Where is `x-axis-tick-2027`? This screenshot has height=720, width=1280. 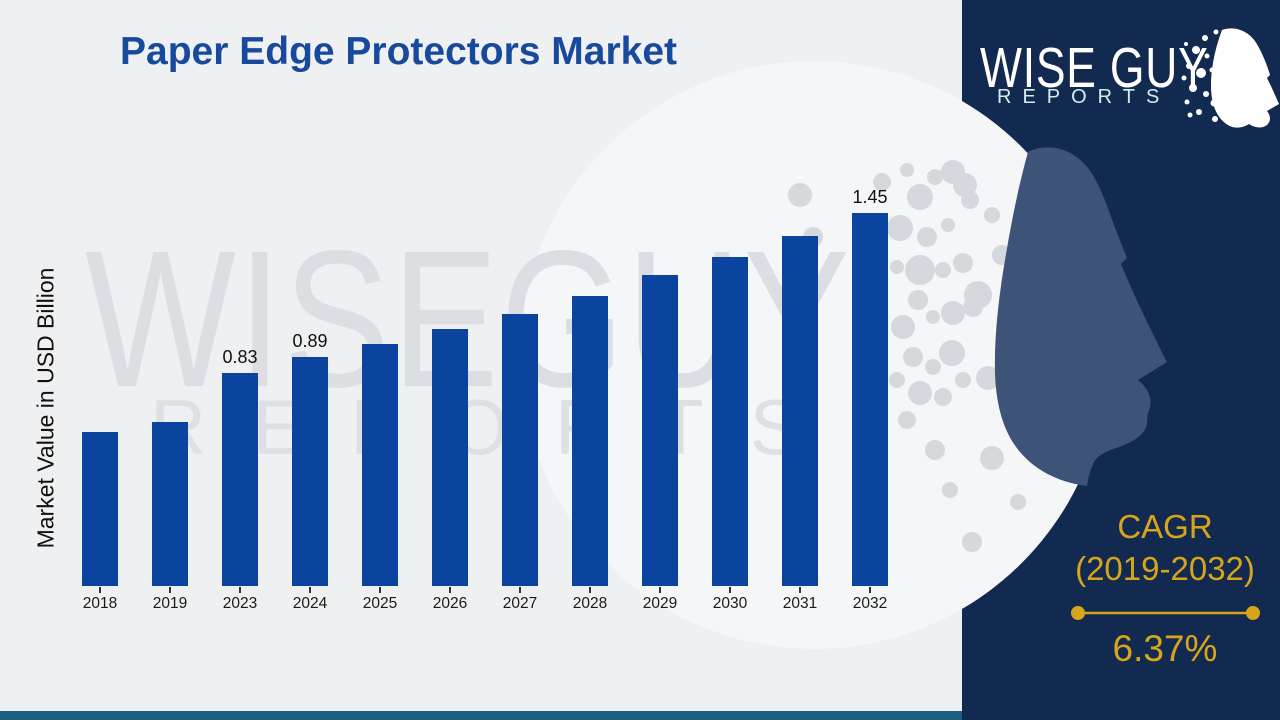
x-axis-tick-2027 is located at coordinates (520, 590).